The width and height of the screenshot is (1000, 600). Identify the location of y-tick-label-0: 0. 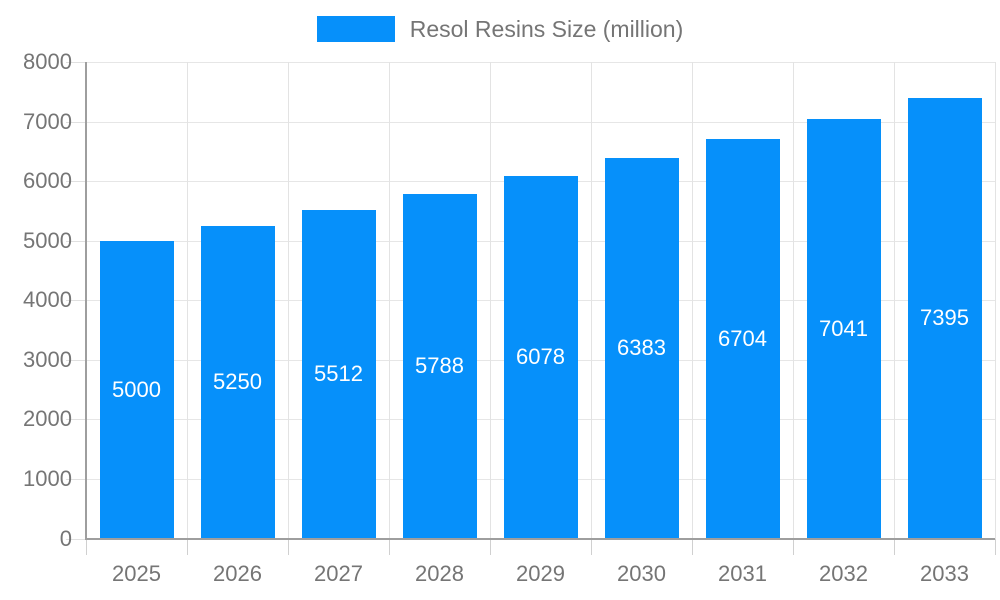
(65, 538).